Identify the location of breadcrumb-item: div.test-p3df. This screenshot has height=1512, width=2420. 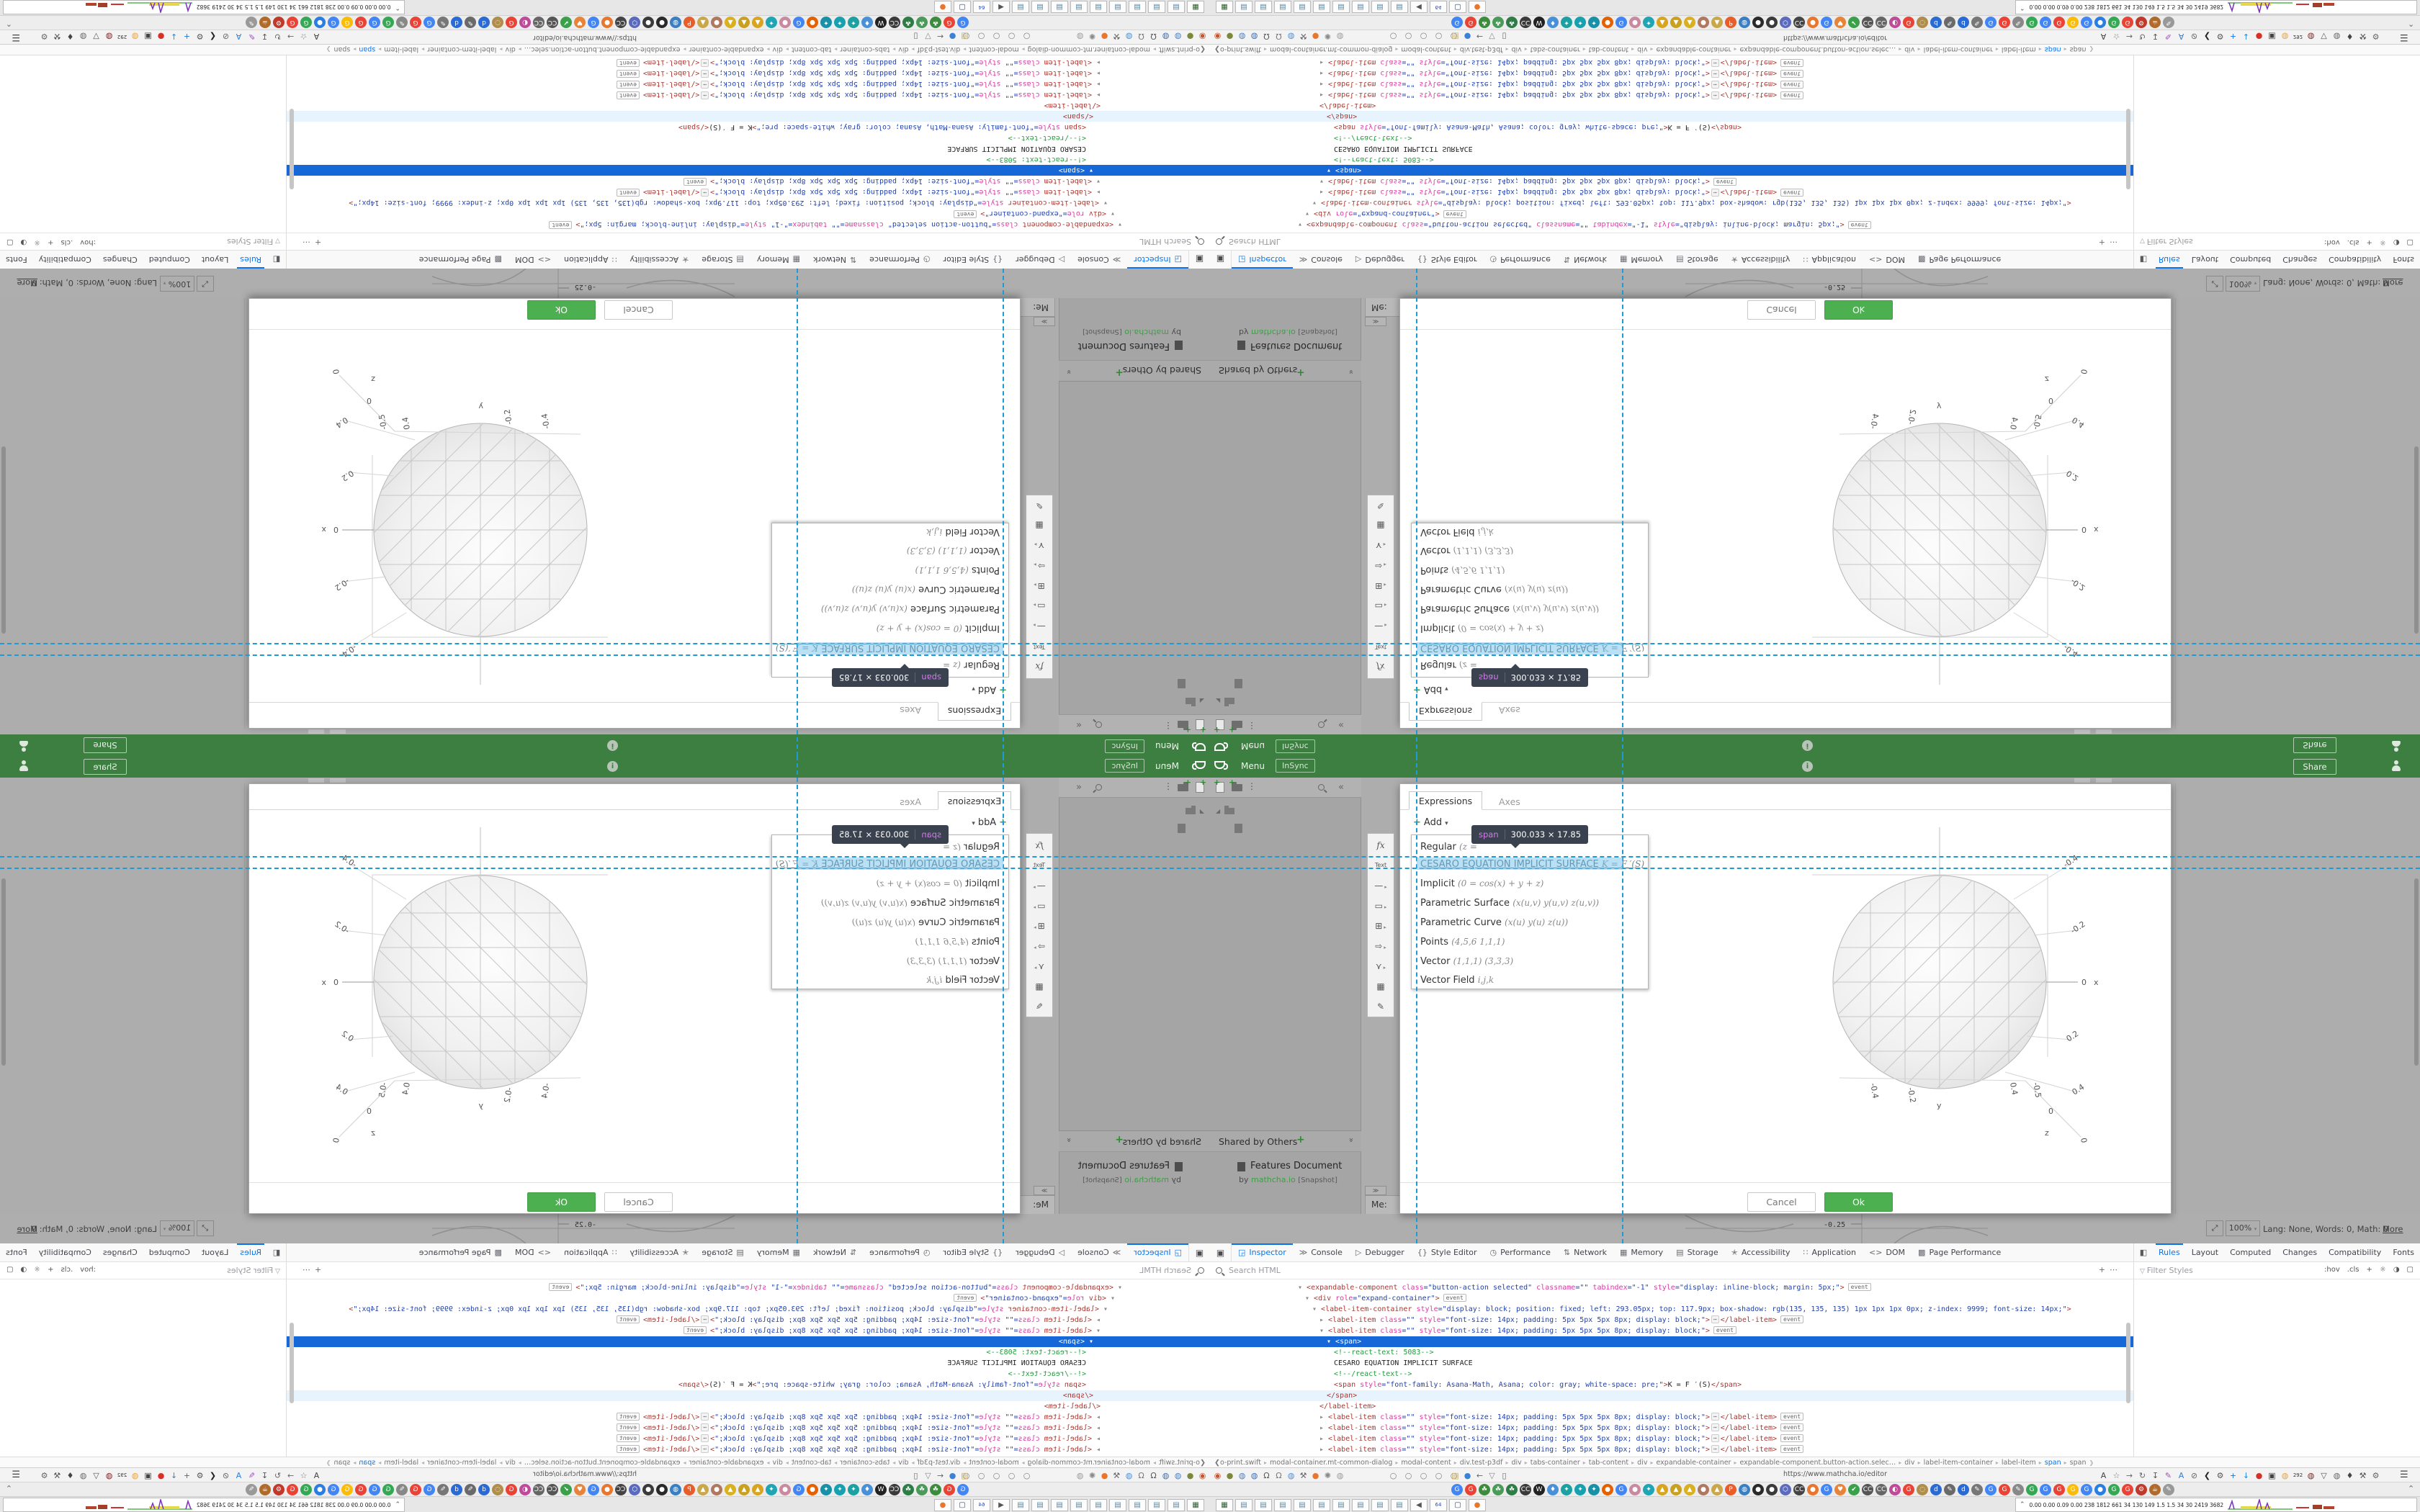
(1481, 1462).